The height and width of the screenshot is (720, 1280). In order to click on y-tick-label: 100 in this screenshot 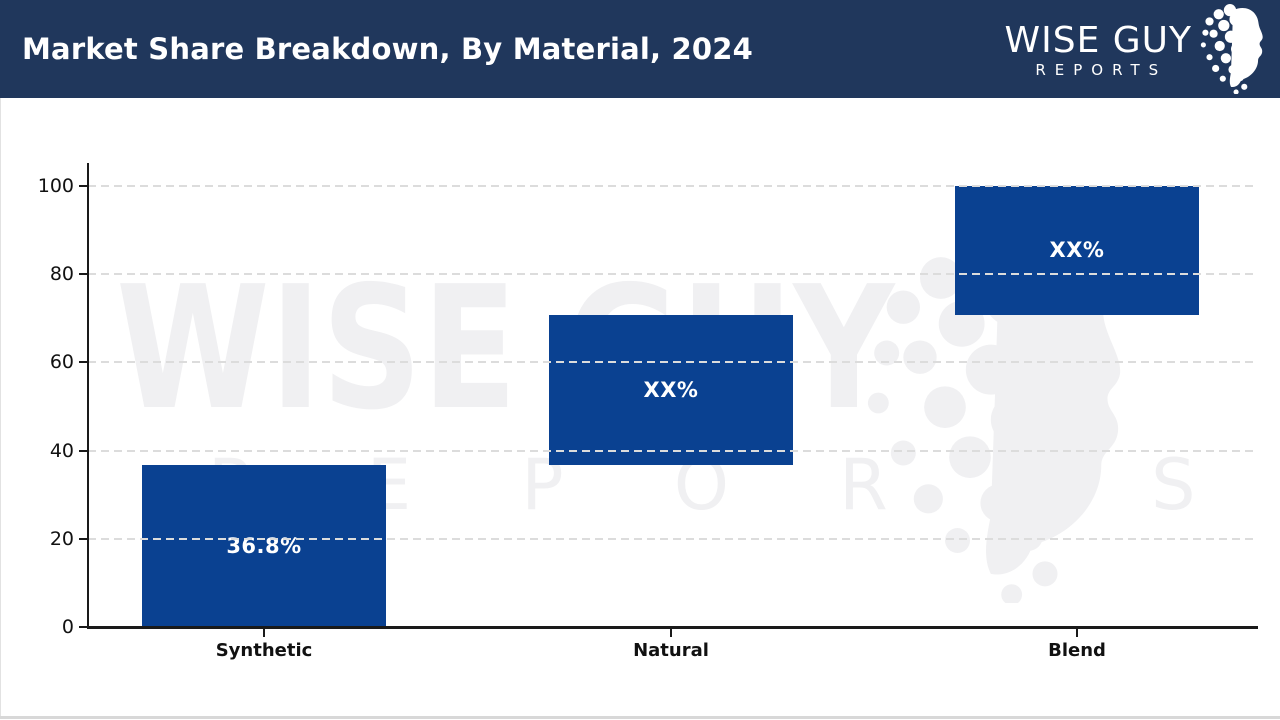, I will do `click(55, 186)`.